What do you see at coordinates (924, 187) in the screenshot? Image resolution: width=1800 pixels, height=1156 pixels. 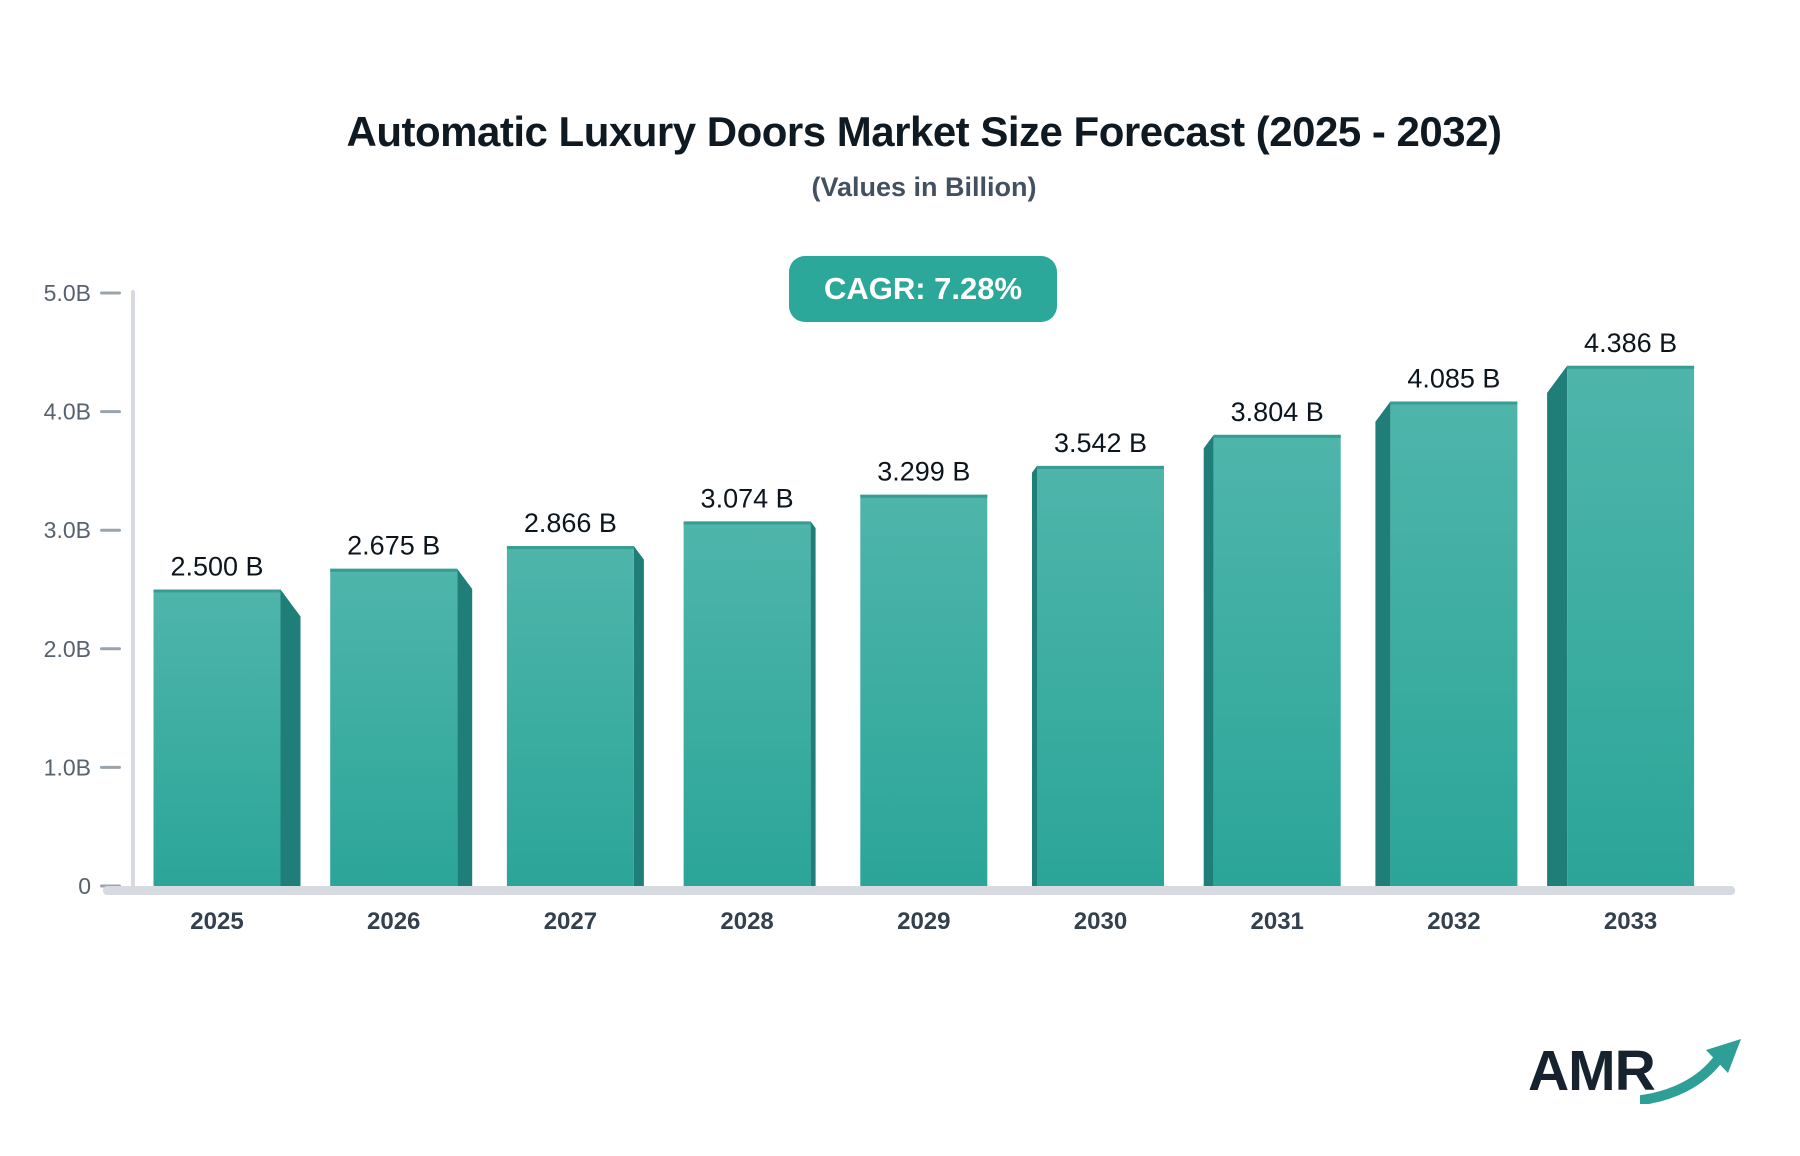 I see `chart-subtitle: (Values in Billion)` at bounding box center [924, 187].